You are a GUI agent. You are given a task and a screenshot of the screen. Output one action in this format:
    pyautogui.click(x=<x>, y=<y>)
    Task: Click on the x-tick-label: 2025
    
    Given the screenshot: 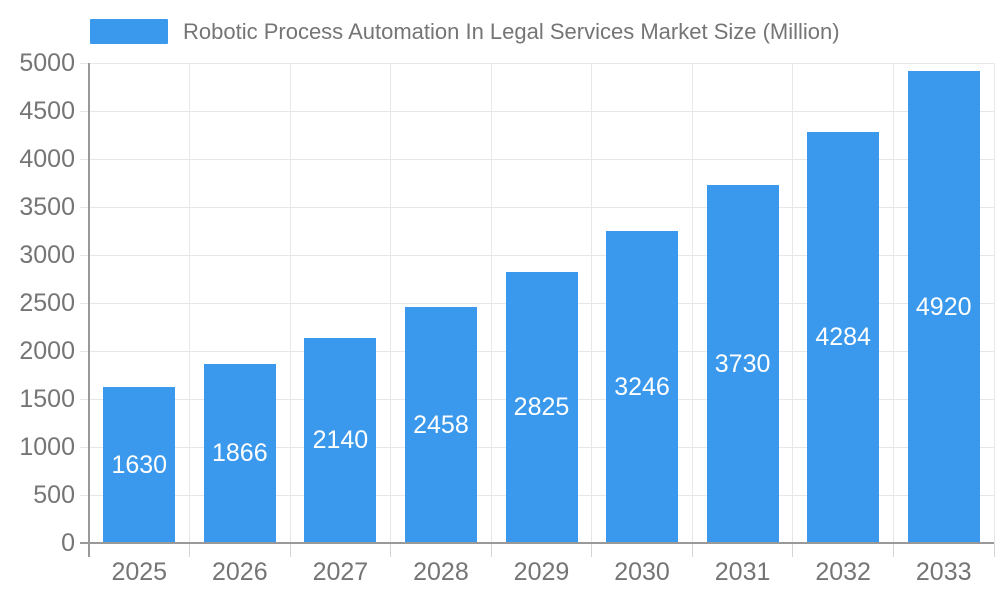 What is the action you would take?
    pyautogui.click(x=139, y=572)
    